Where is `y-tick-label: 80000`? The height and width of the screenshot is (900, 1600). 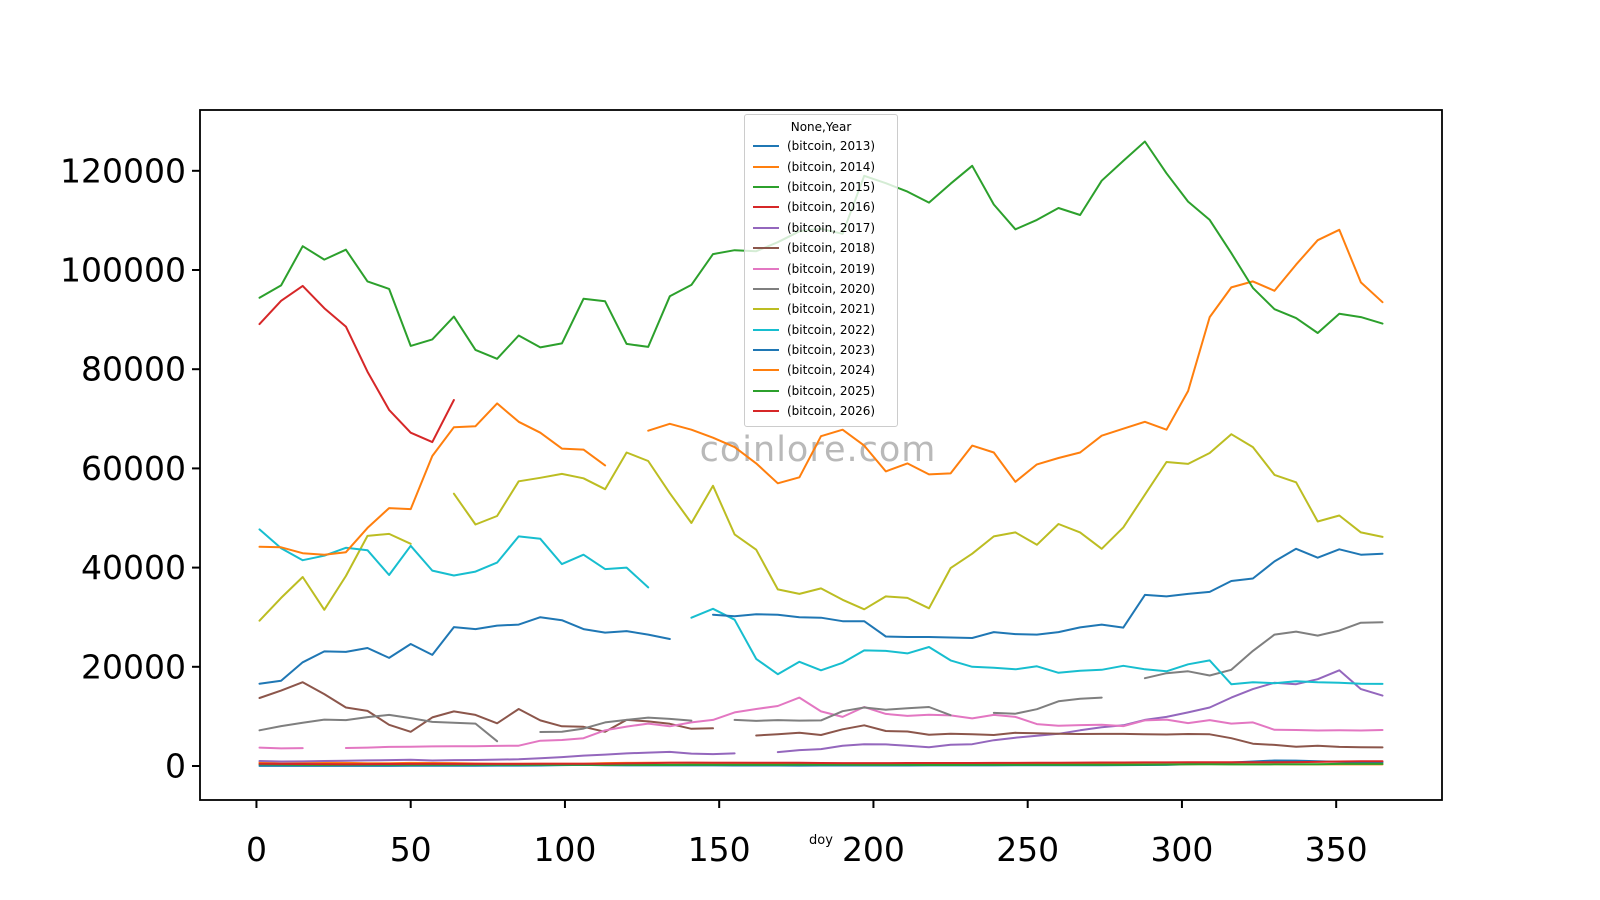
y-tick-label: 80000 is located at coordinates (133, 369).